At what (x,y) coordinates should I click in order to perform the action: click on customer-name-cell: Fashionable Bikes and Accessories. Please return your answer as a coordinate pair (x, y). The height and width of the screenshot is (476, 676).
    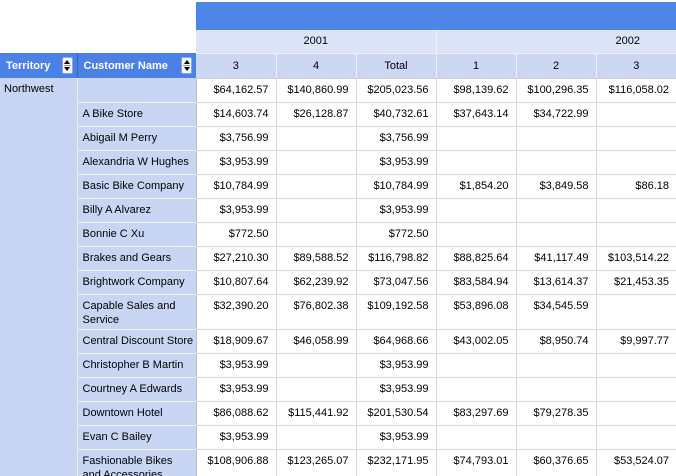
    Looking at the image, I should click on (137, 462).